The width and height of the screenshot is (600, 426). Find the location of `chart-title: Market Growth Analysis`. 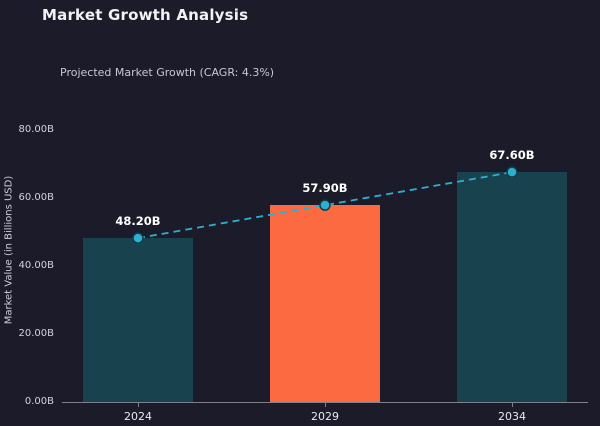

chart-title: Market Growth Analysis is located at coordinates (145, 15).